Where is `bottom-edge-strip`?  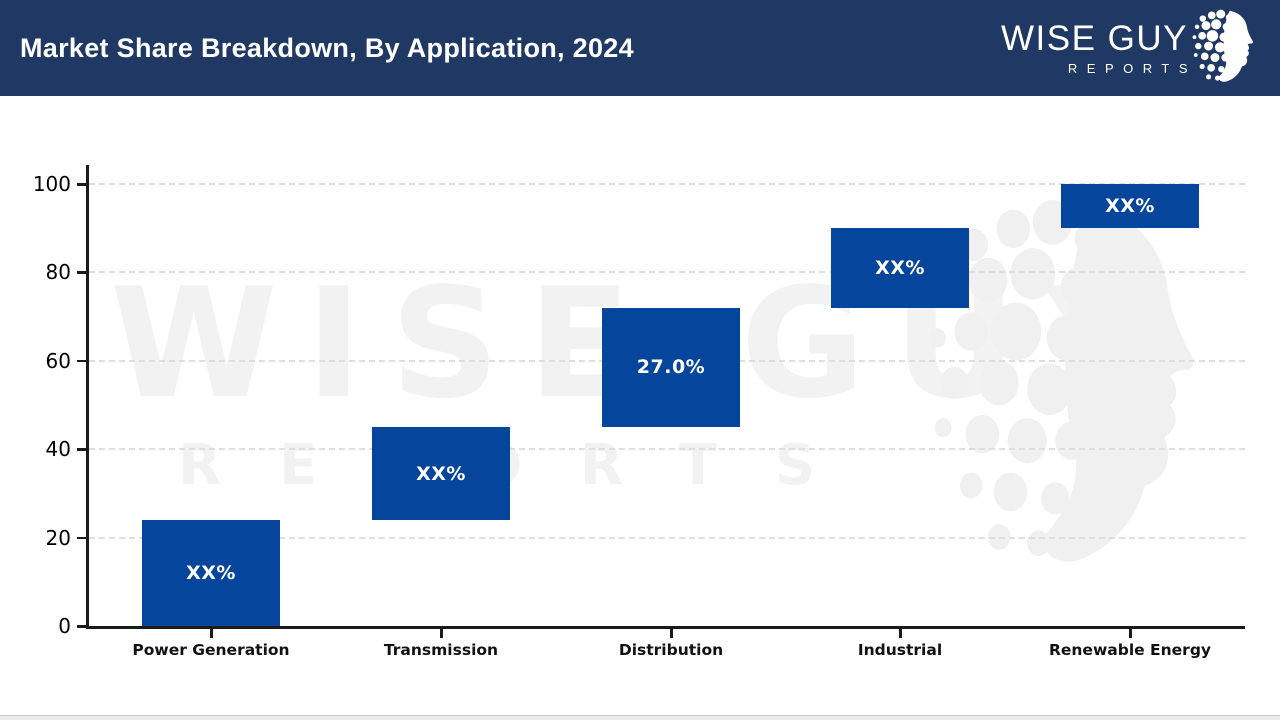
bottom-edge-strip is located at coordinates (640, 718).